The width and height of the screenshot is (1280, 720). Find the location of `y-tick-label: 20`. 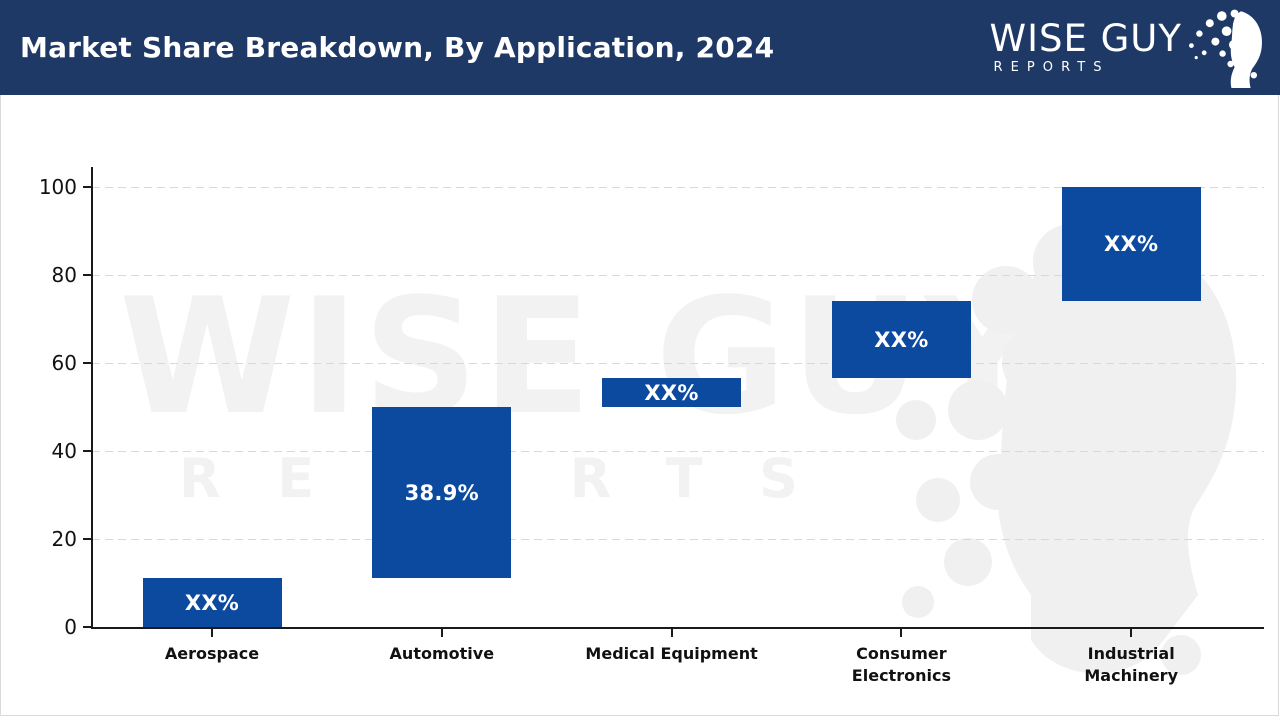

y-tick-label: 20 is located at coordinates (64, 539).